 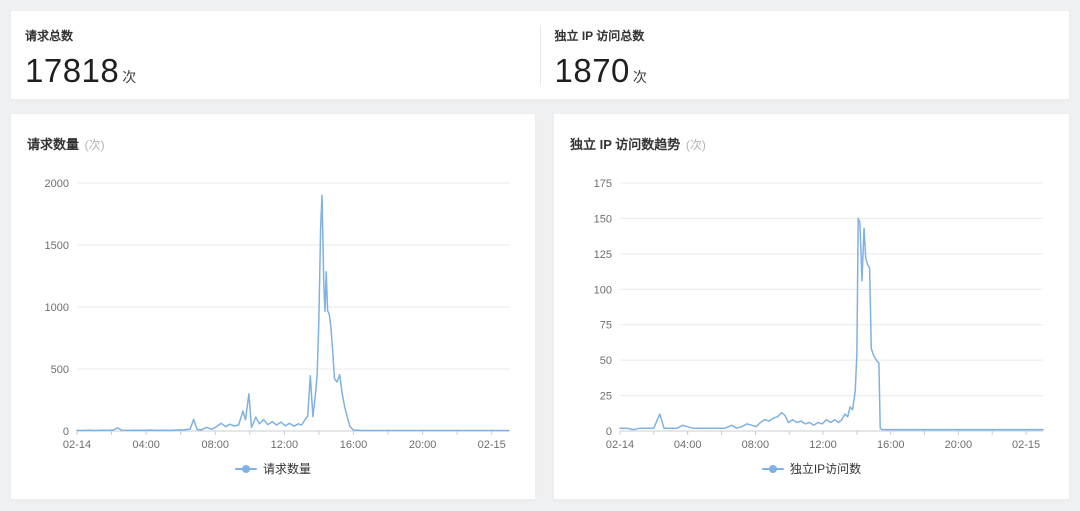 What do you see at coordinates (286, 469) in the screenshot?
I see `requests-chart-legend-label: 请求数量` at bounding box center [286, 469].